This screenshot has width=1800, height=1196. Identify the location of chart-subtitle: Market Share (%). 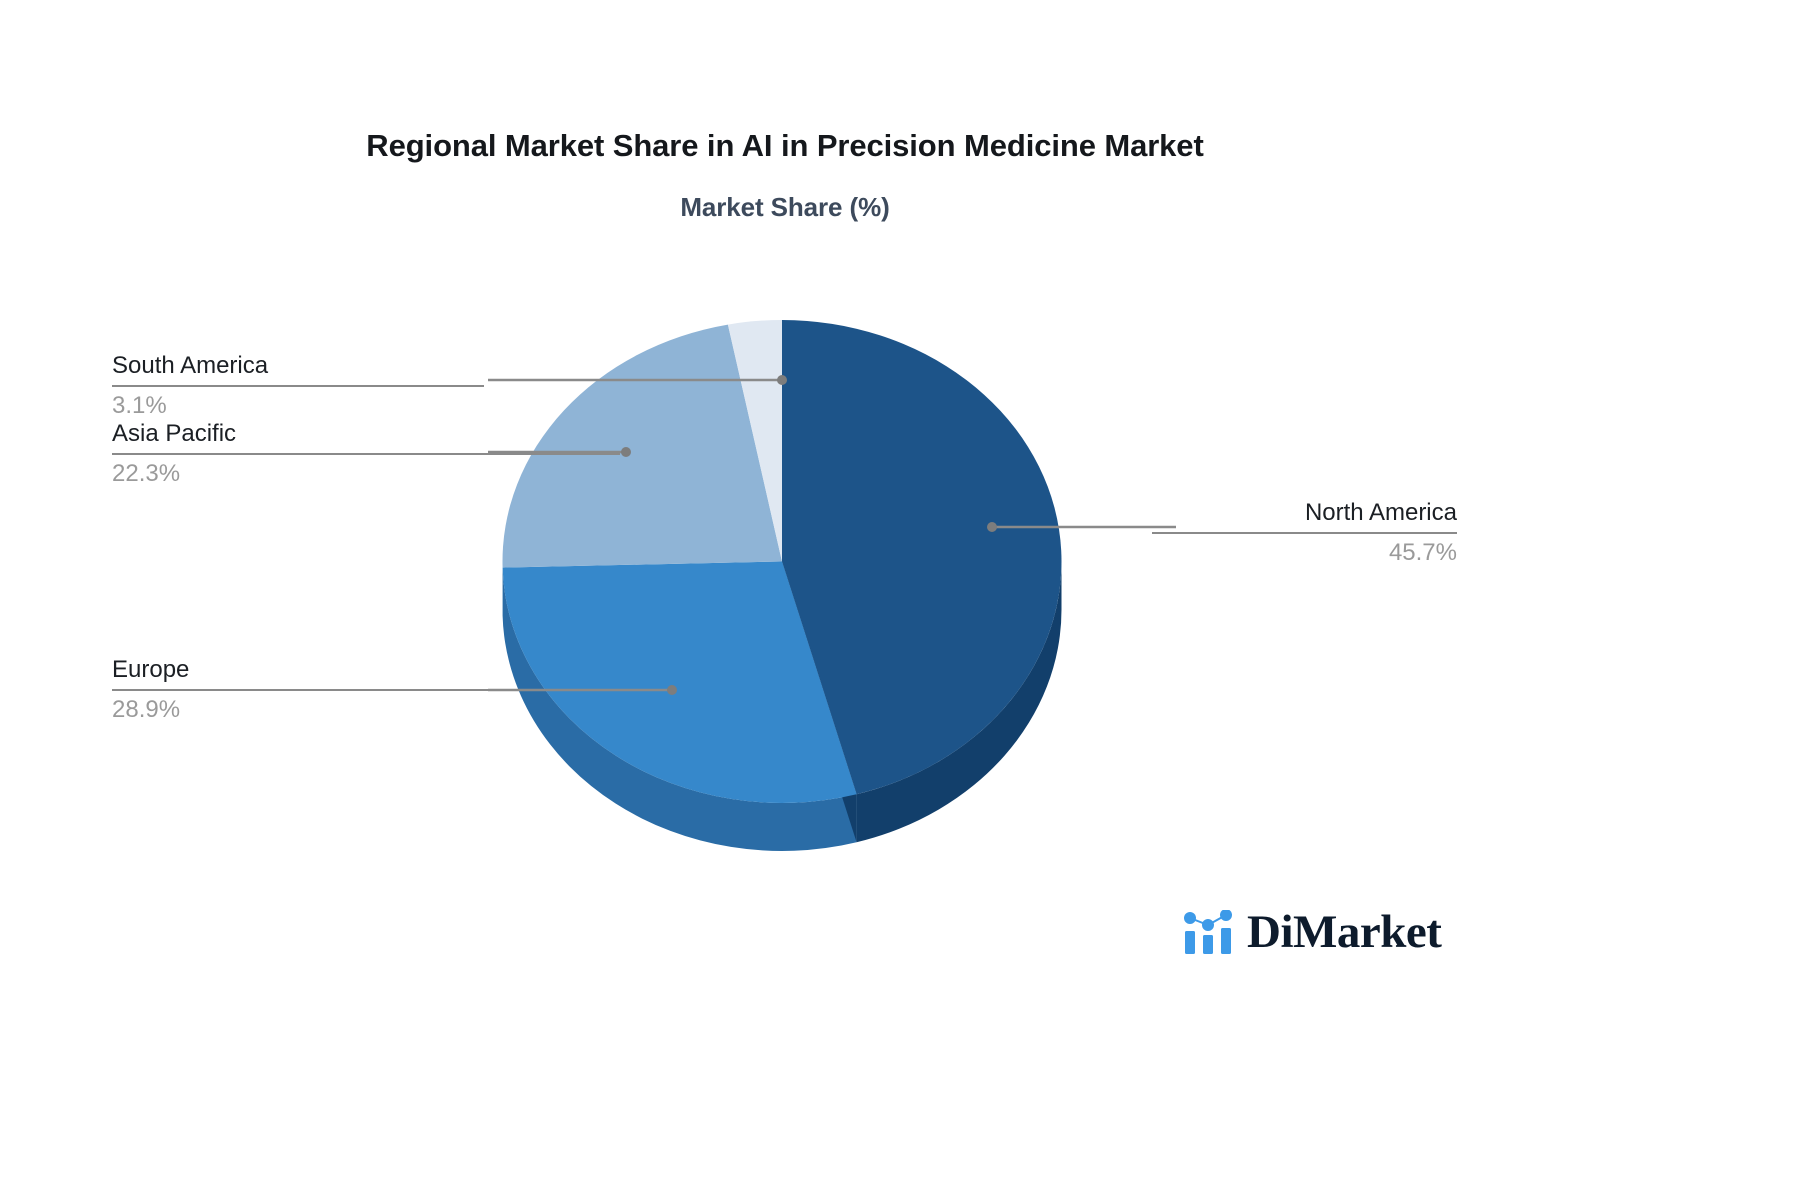
(785, 207).